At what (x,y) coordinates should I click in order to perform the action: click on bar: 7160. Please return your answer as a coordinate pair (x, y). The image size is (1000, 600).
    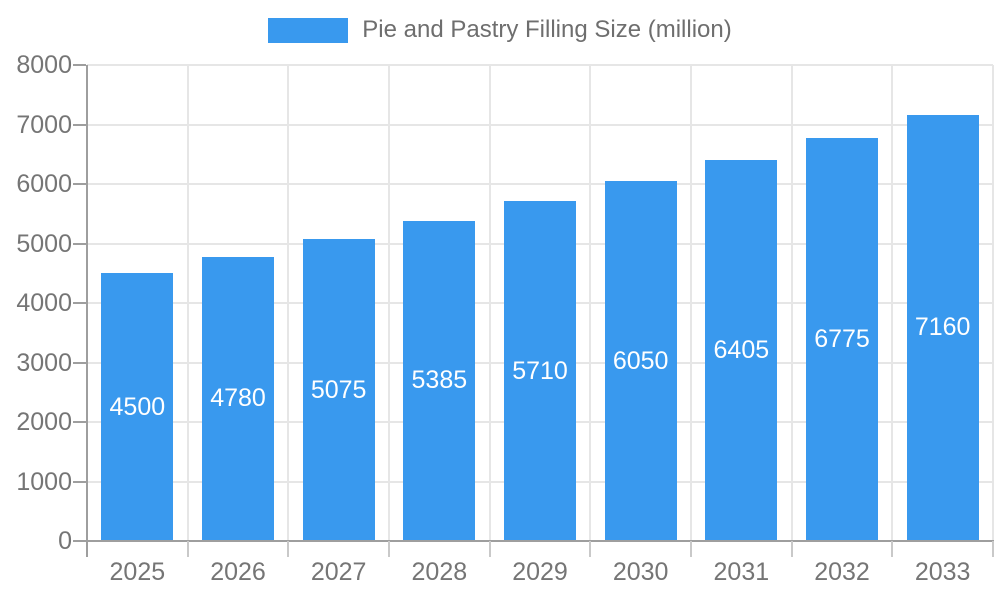
    Looking at the image, I should click on (942, 327).